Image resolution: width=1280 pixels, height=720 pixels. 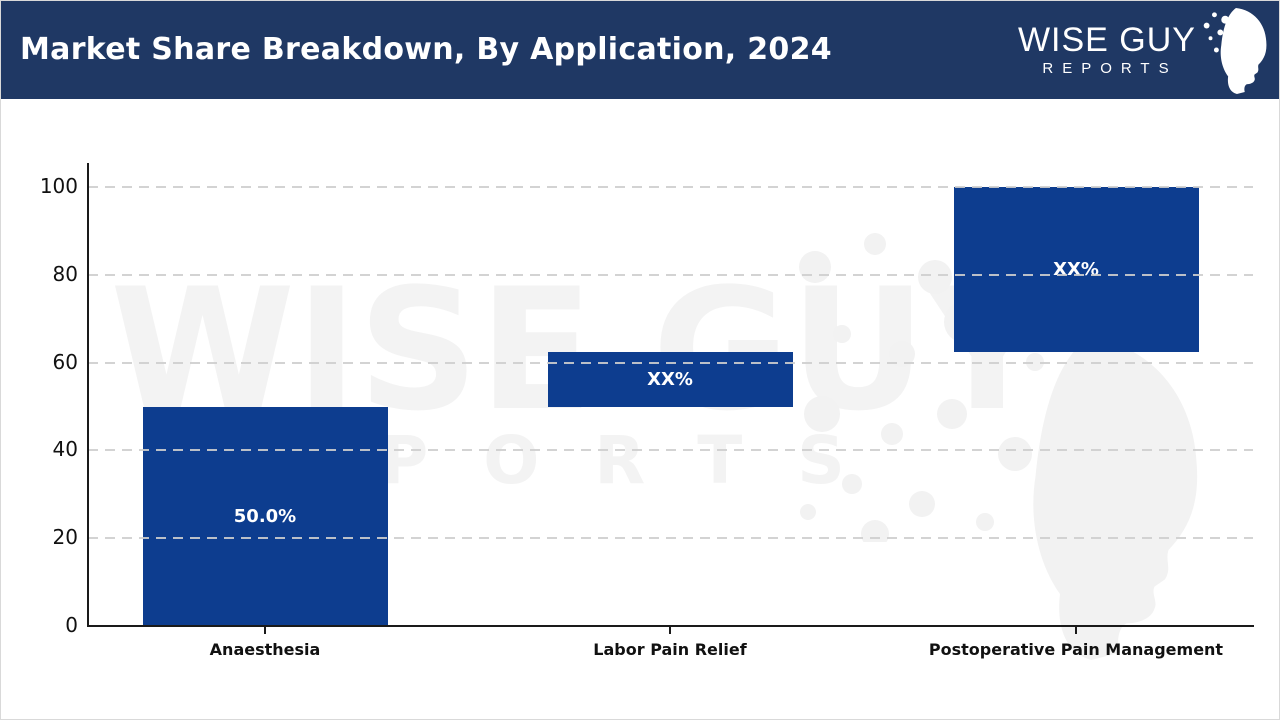 What do you see at coordinates (265, 649) in the screenshot?
I see `x-category-label: Anaesthesia` at bounding box center [265, 649].